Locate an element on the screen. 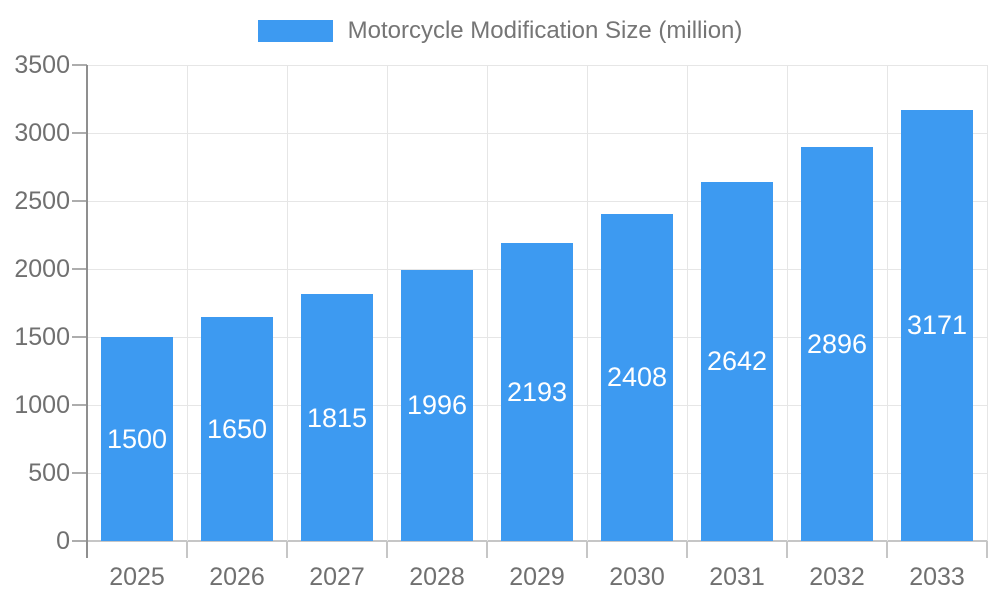  bar-value-label: 2193 is located at coordinates (537, 391).